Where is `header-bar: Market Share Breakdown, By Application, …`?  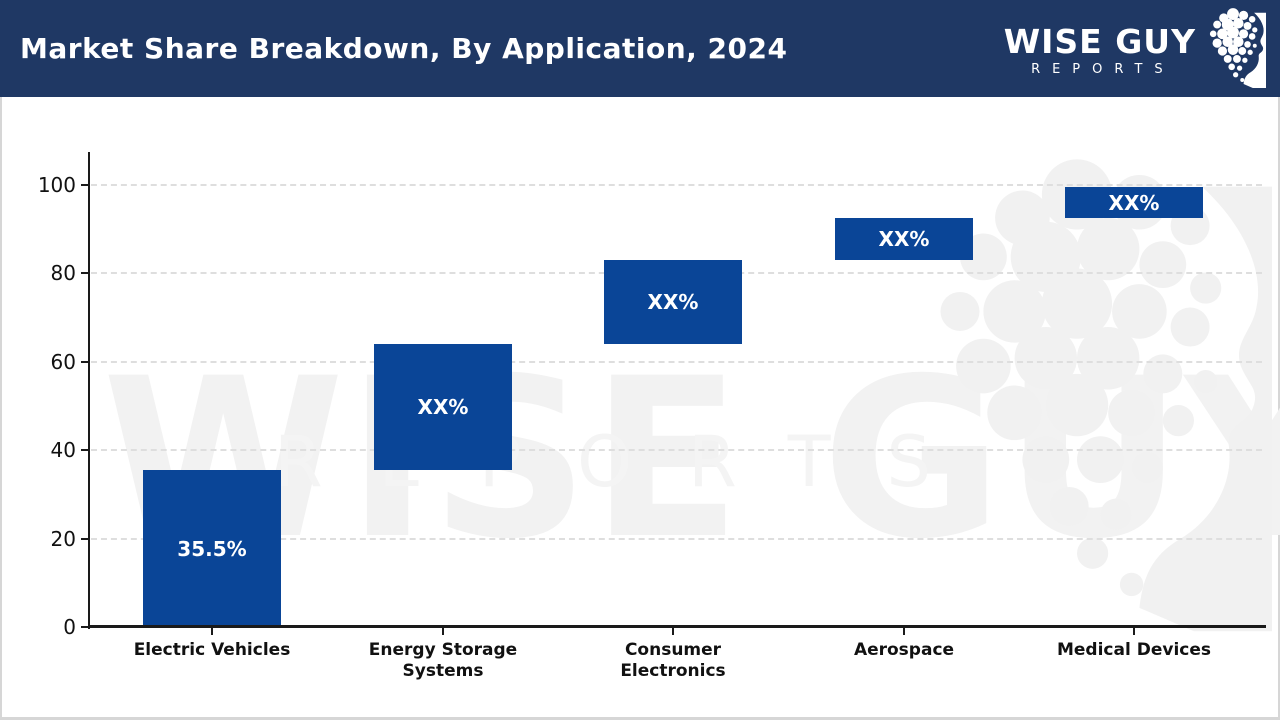
header-bar: Market Share Breakdown, By Application, … is located at coordinates (640, 48).